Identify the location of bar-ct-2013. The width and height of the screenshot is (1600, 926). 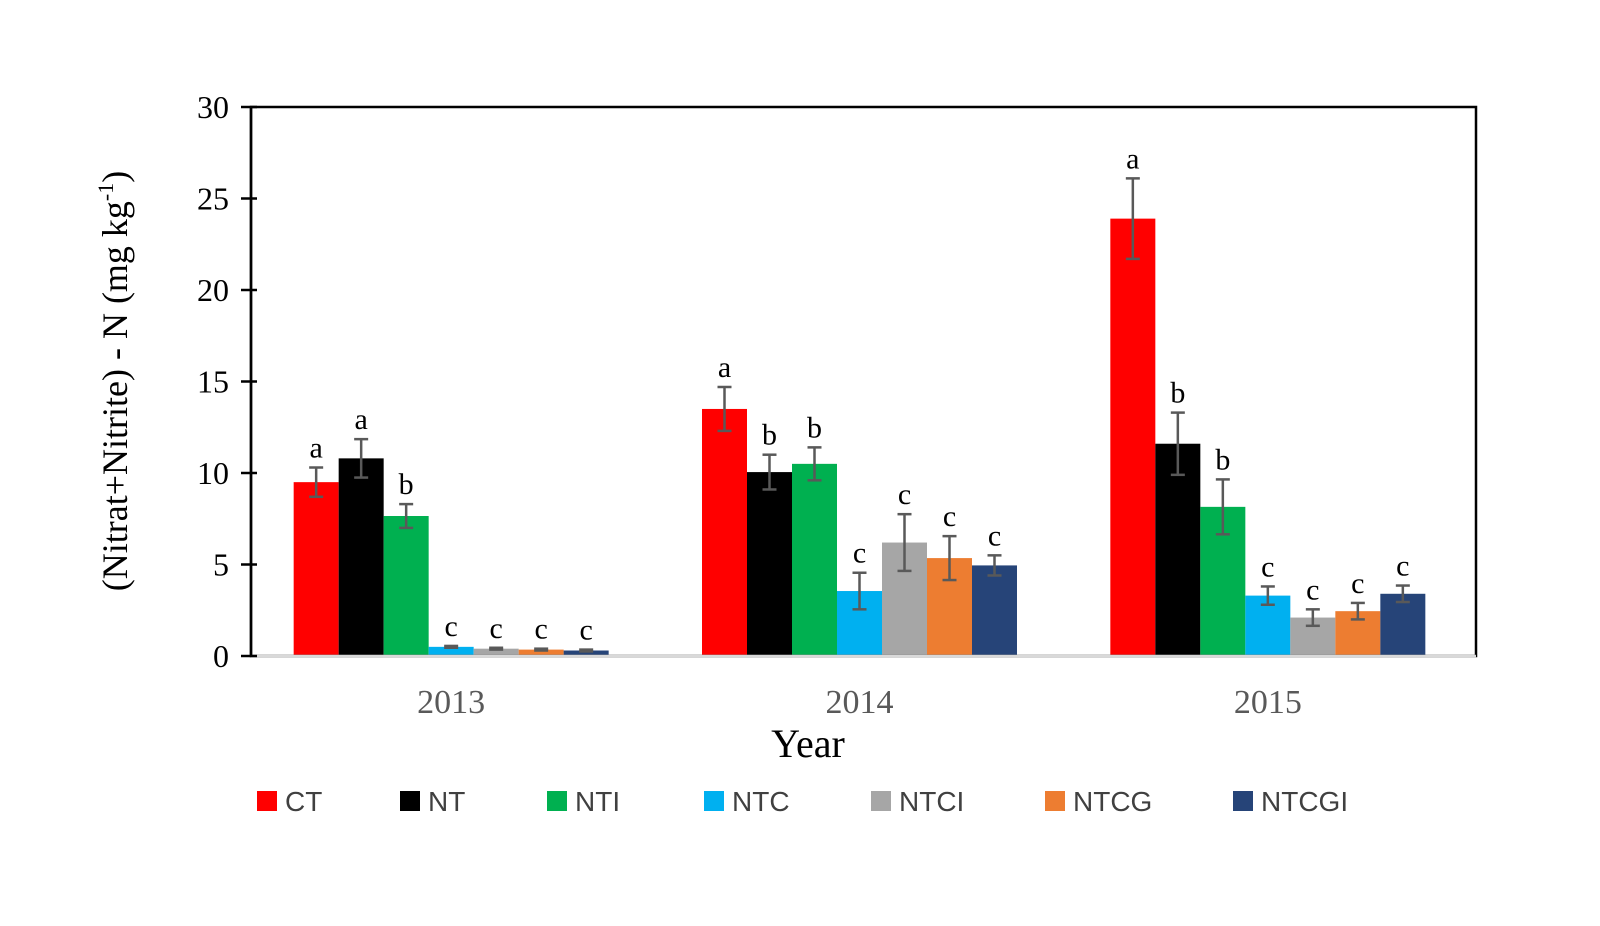
(316, 569).